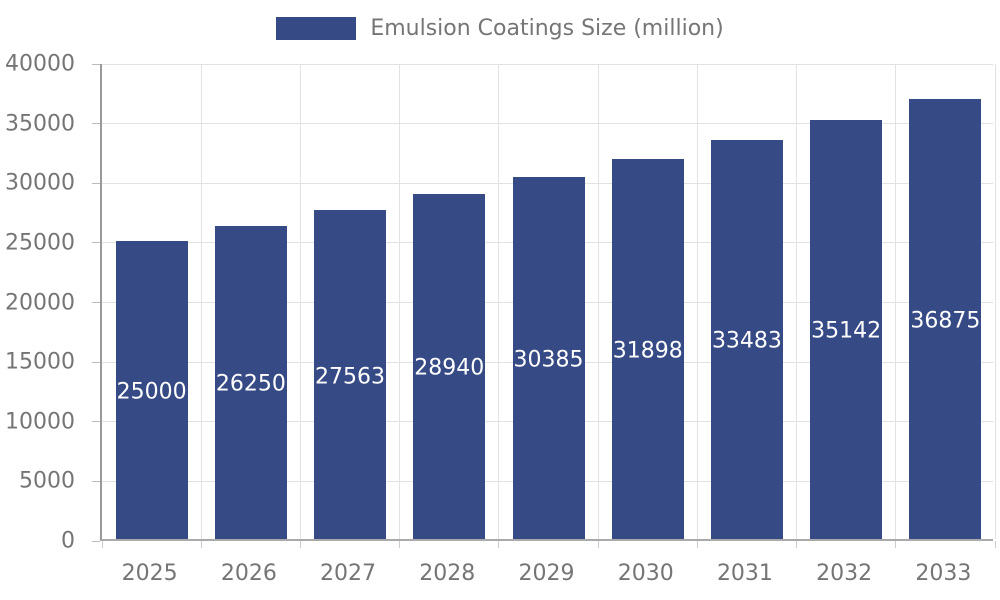 This screenshot has height=600, width=1000. I want to click on y-axis-label: 15000, so click(40, 362).